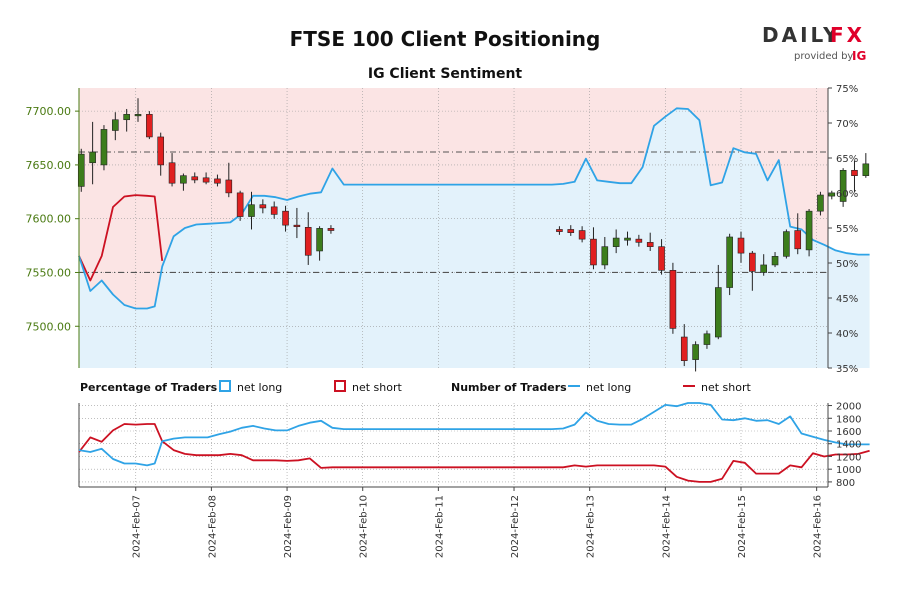 Image resolution: width=900 pixels, height=604 pixels. What do you see at coordinates (823, 56) in the screenshot?
I see `logo-provided-by: provided by` at bounding box center [823, 56].